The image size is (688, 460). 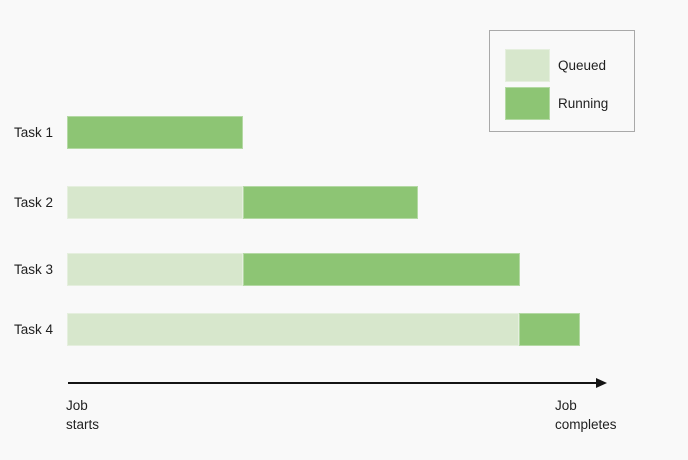 I want to click on task-label: Task 4, so click(x=34, y=329).